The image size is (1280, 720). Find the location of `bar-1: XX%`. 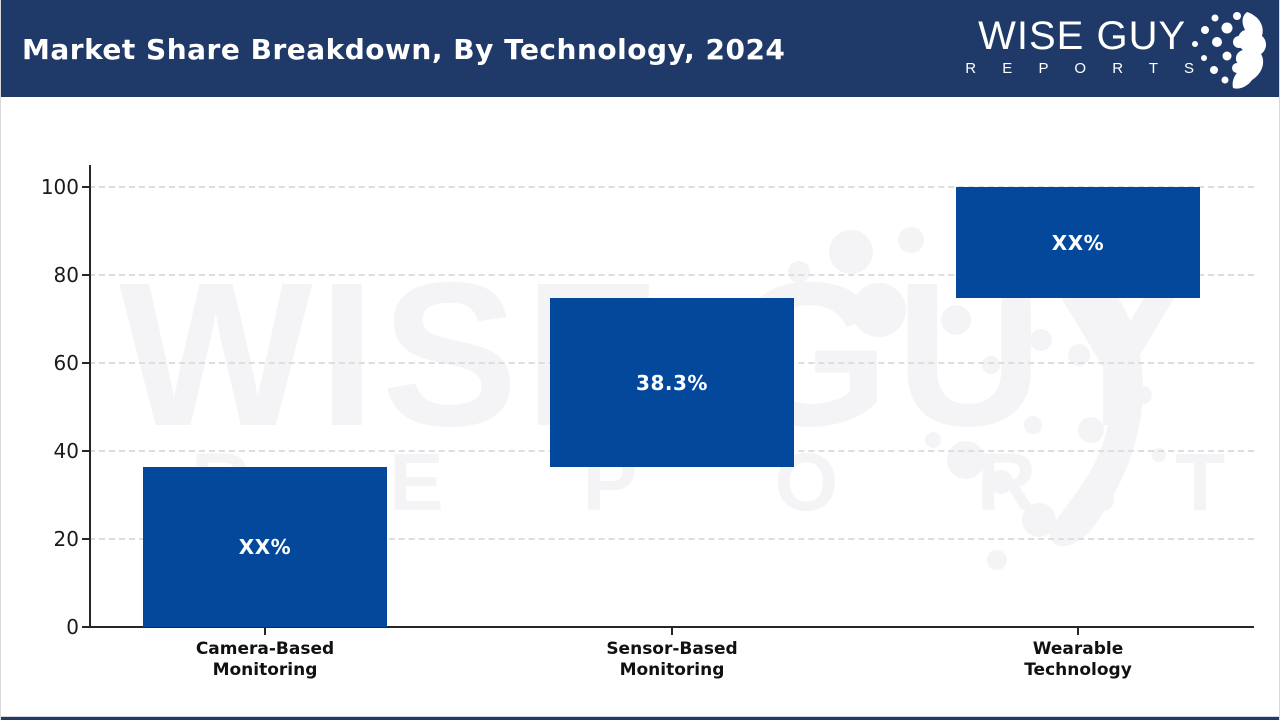

bar-1: XX% is located at coordinates (265, 546).